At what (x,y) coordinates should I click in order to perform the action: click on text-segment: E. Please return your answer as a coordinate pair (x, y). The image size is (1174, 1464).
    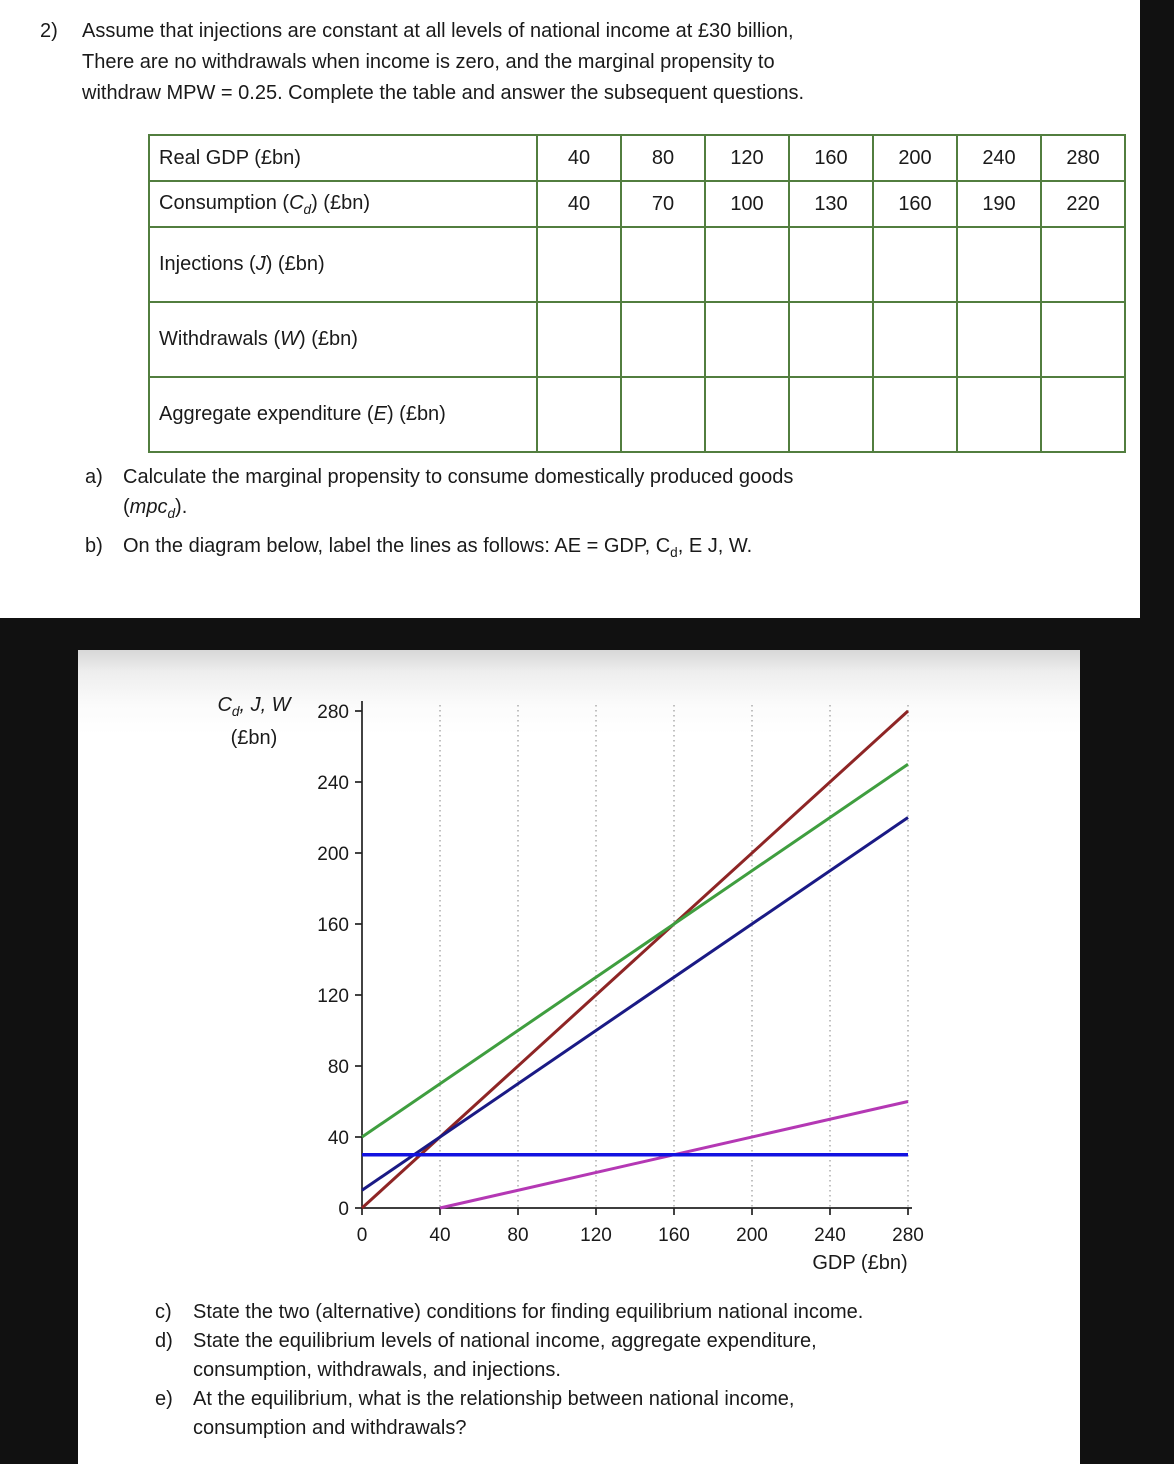
    Looking at the image, I should click on (380, 414).